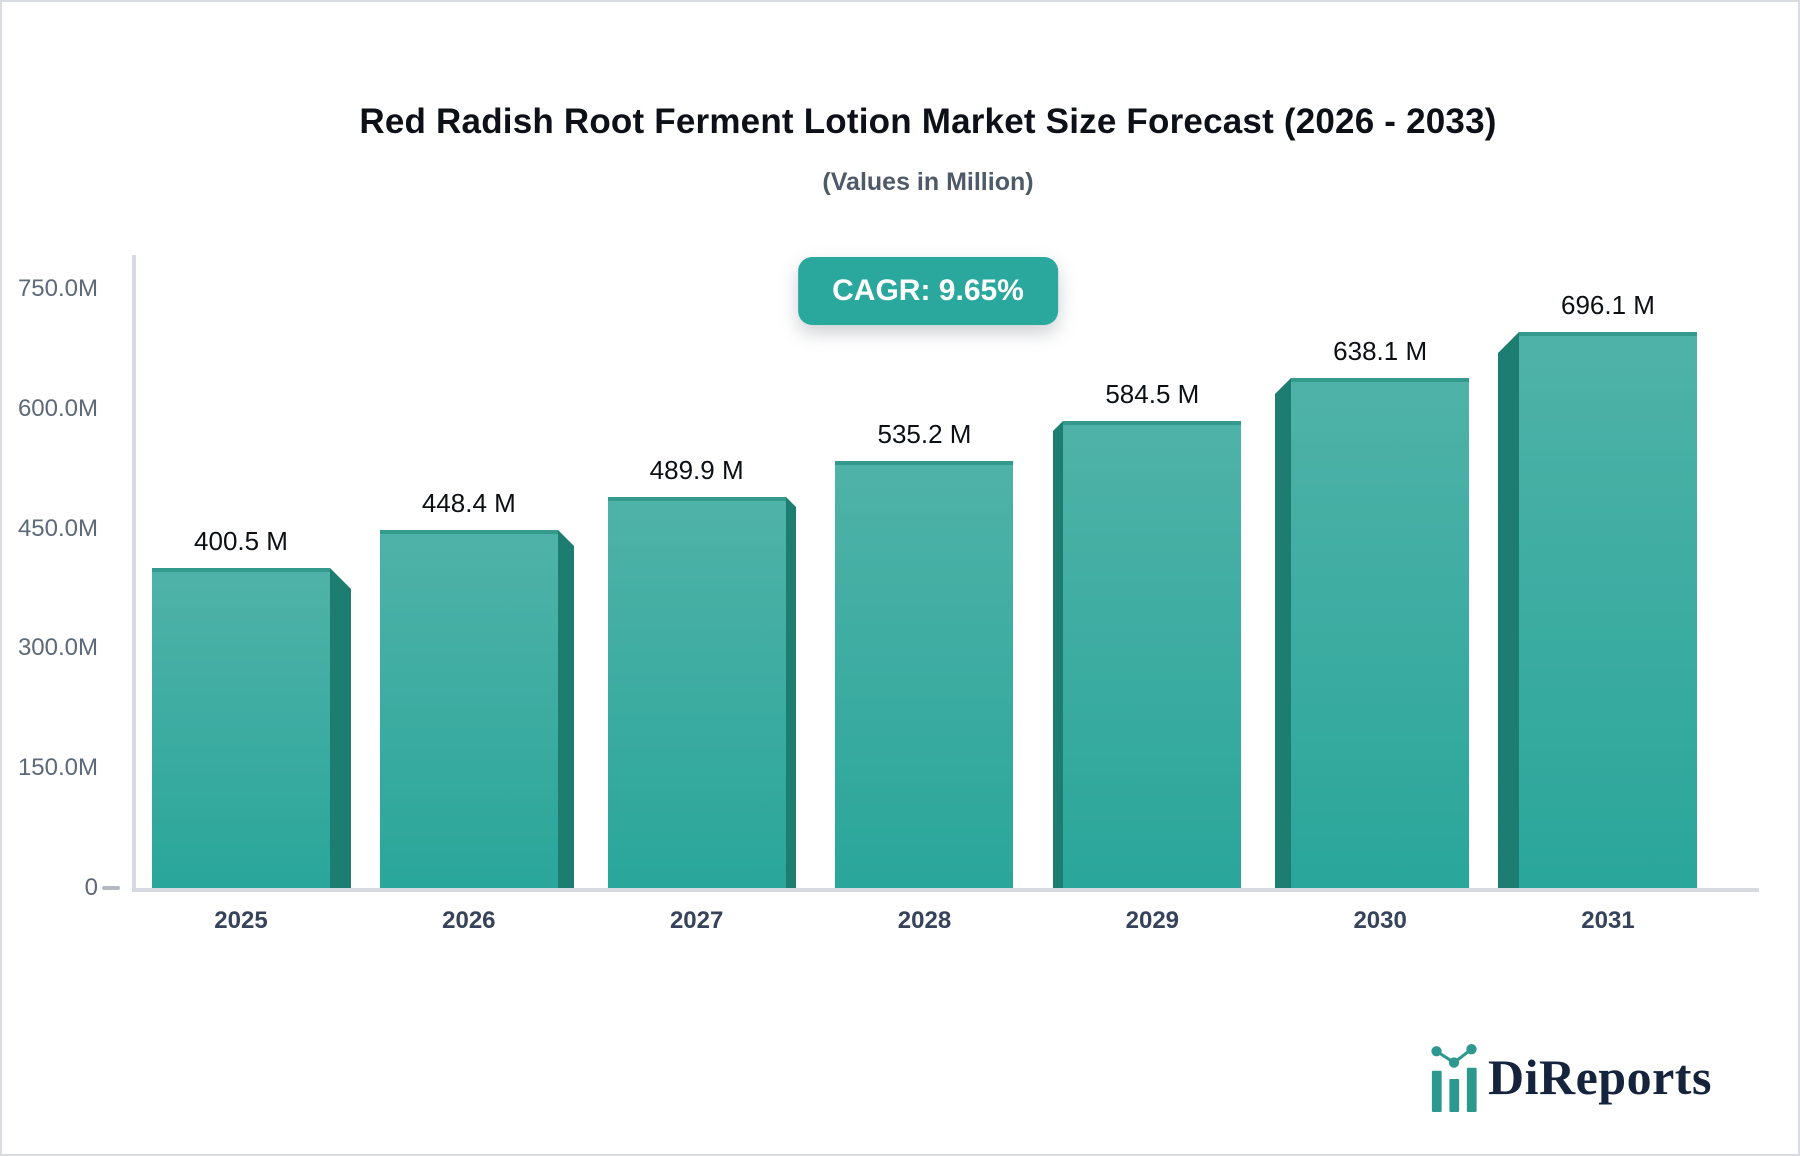  What do you see at coordinates (924, 674) in the screenshot?
I see `bar-2028` at bounding box center [924, 674].